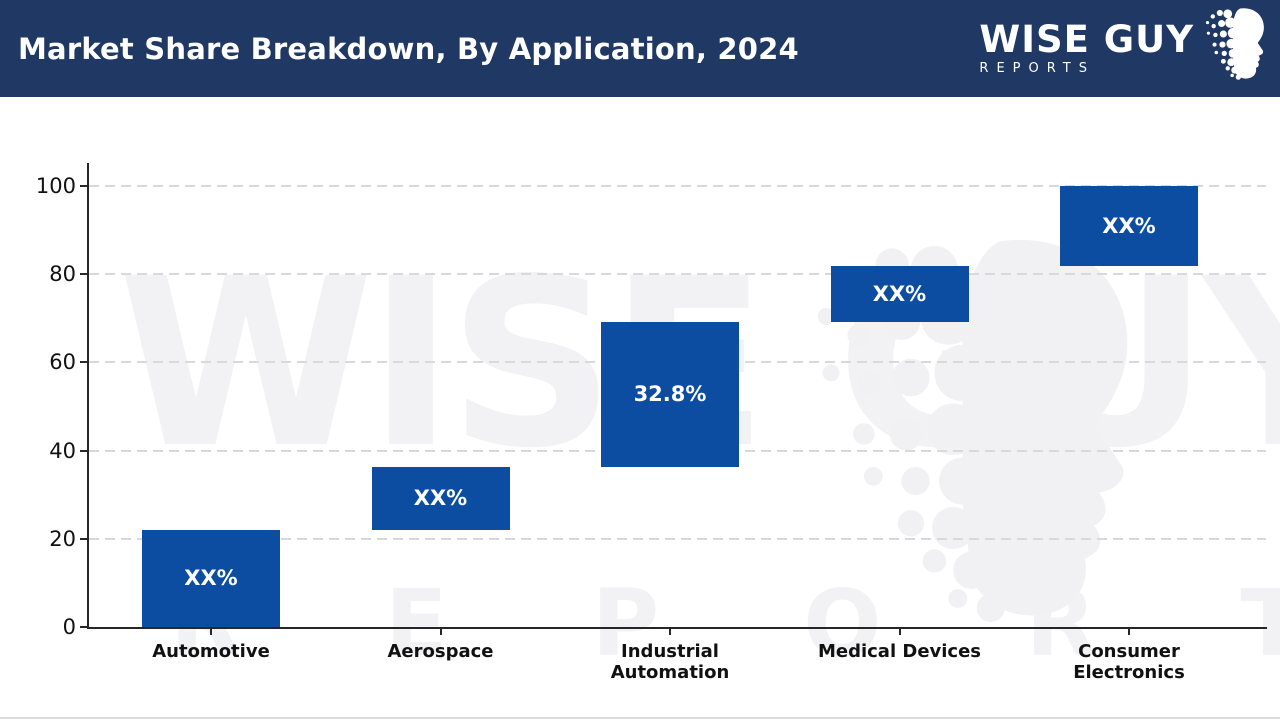 This screenshot has height=720, width=1280. Describe the element at coordinates (55, 186) in the screenshot. I see `y-tick-label-100: 100` at that location.